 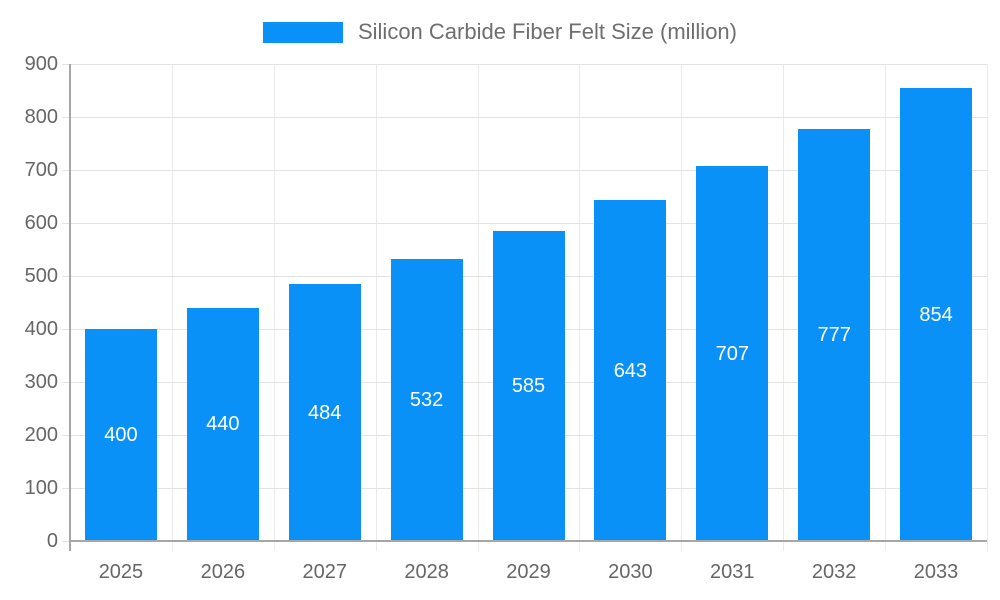 I want to click on bar-value-label: 484, so click(x=325, y=412).